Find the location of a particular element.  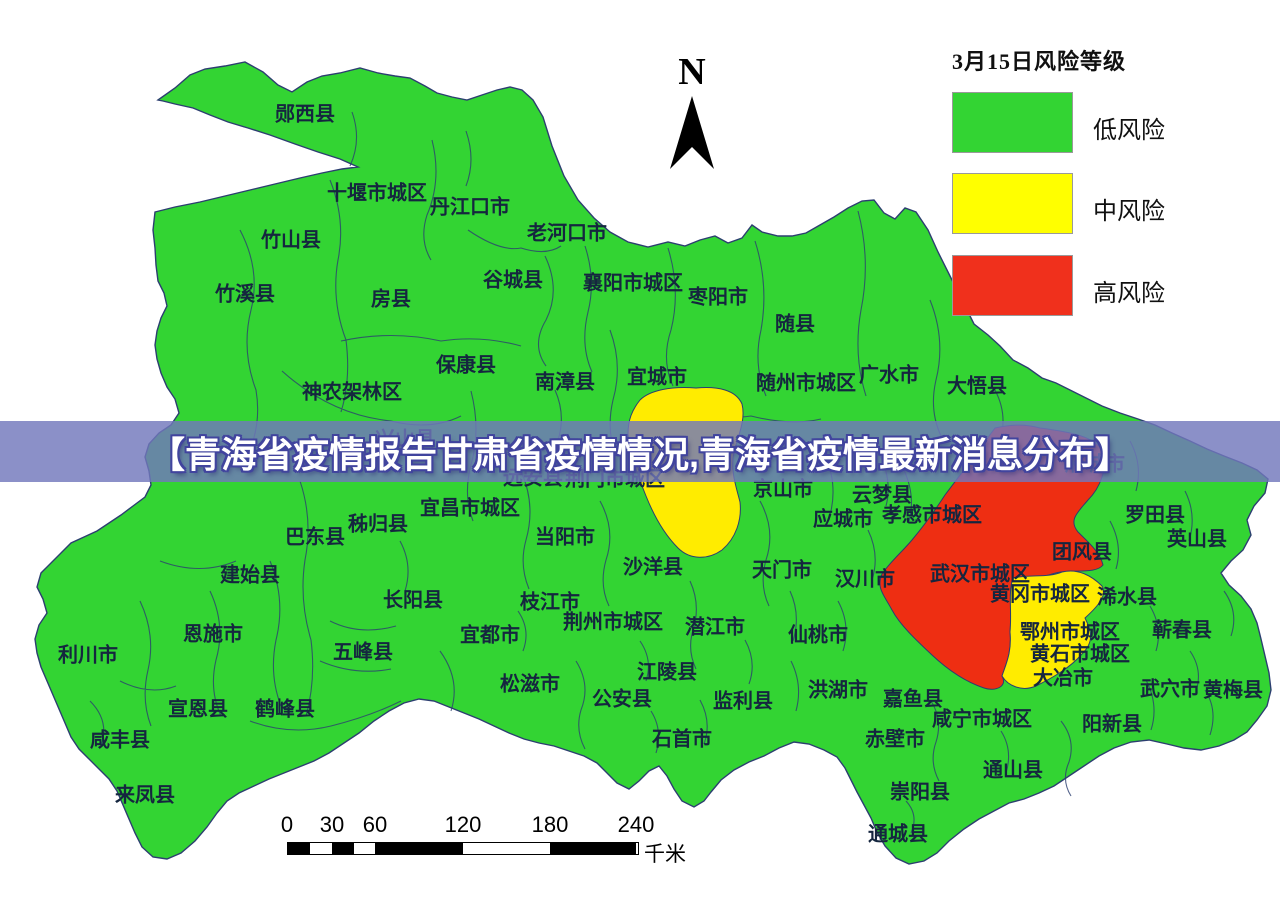

medium-risk-region-ezhou is located at coordinates (1052, 629).